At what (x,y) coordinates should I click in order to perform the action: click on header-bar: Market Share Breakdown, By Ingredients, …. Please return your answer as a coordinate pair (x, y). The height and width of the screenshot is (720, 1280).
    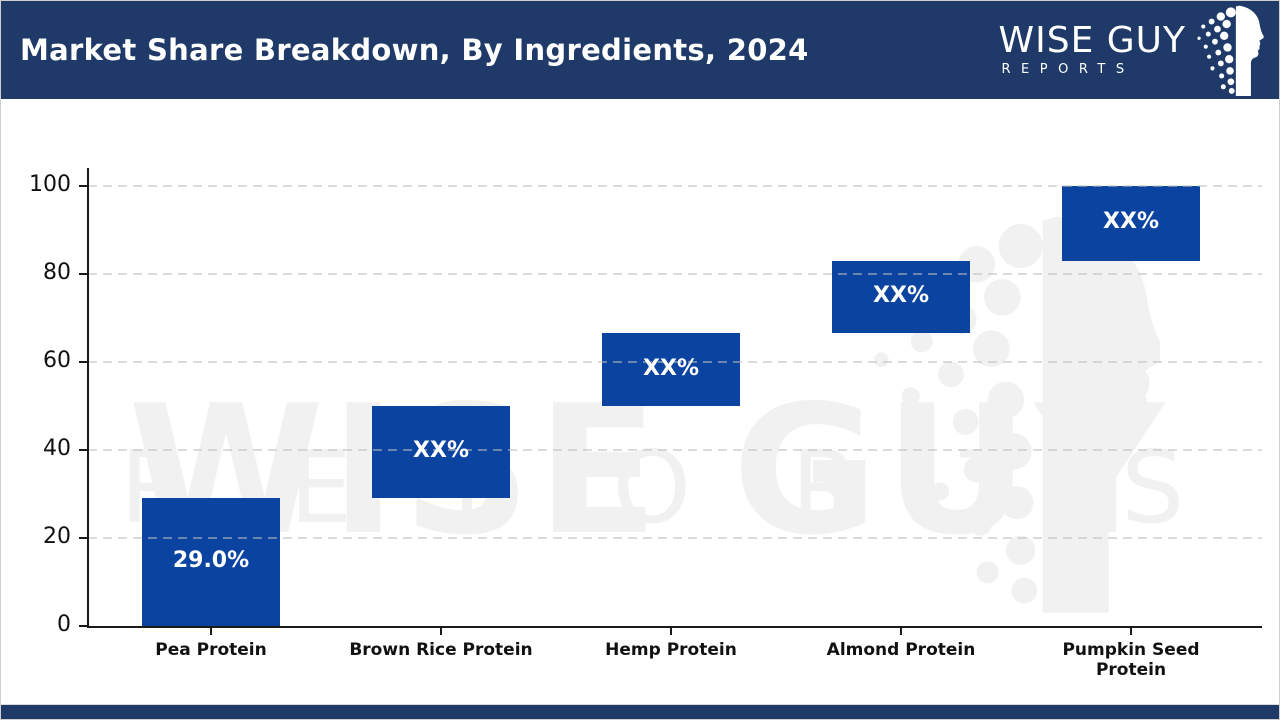
    Looking at the image, I should click on (640, 49).